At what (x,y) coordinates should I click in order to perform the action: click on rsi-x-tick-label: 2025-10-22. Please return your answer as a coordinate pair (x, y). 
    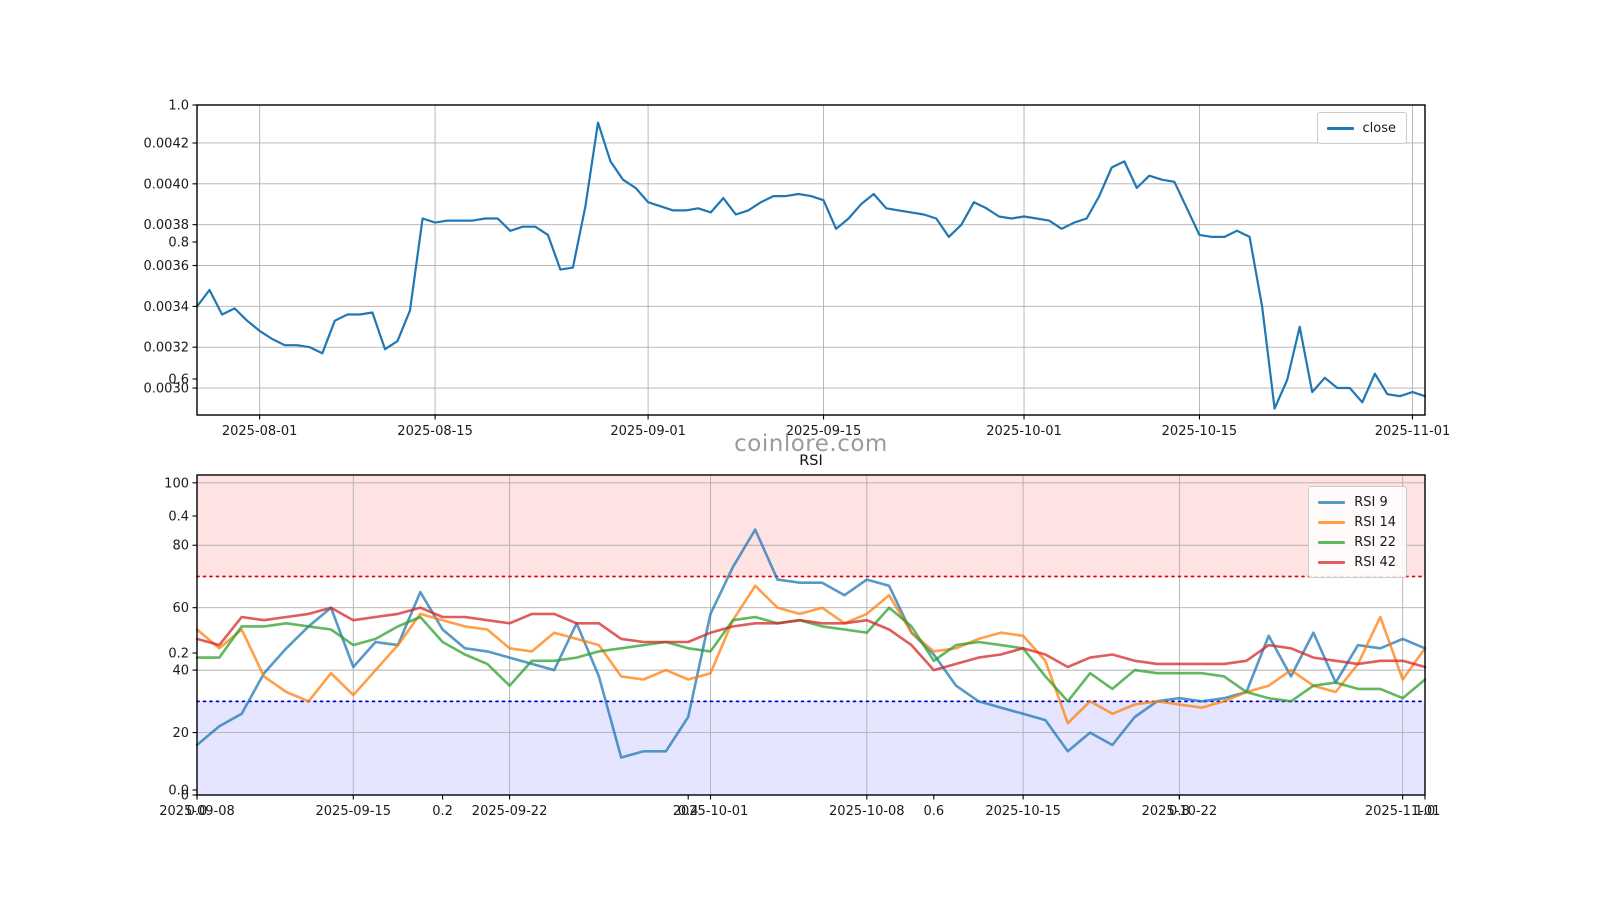
    Looking at the image, I should click on (1180, 811).